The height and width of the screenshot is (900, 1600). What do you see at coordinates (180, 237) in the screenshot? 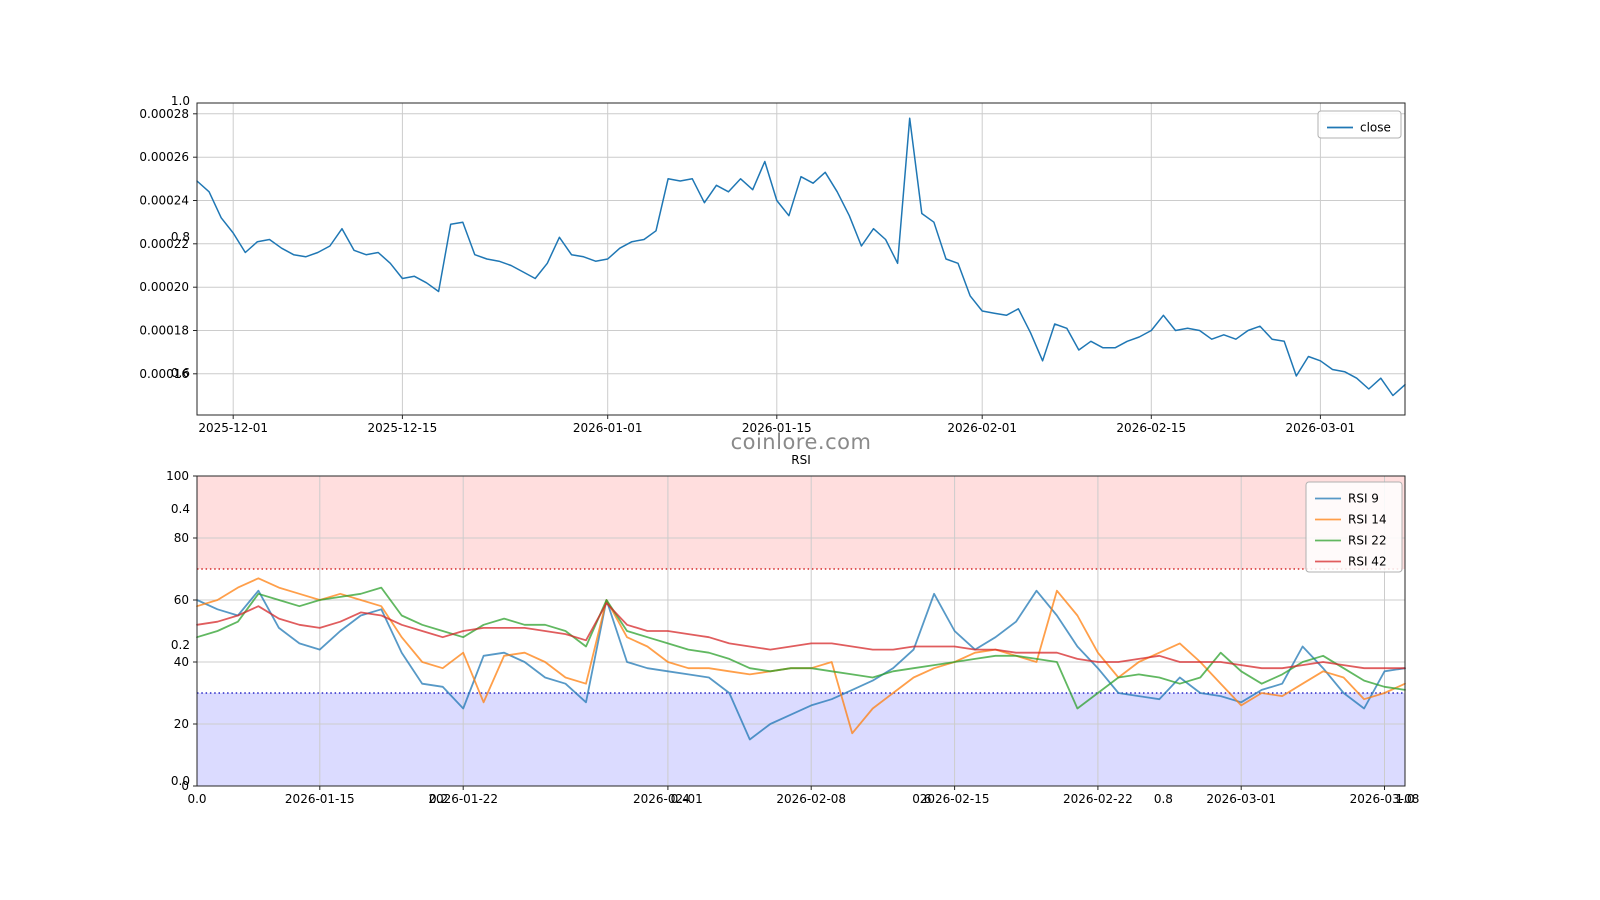
I see `secondary-y-tick-label: 0.8` at bounding box center [180, 237].